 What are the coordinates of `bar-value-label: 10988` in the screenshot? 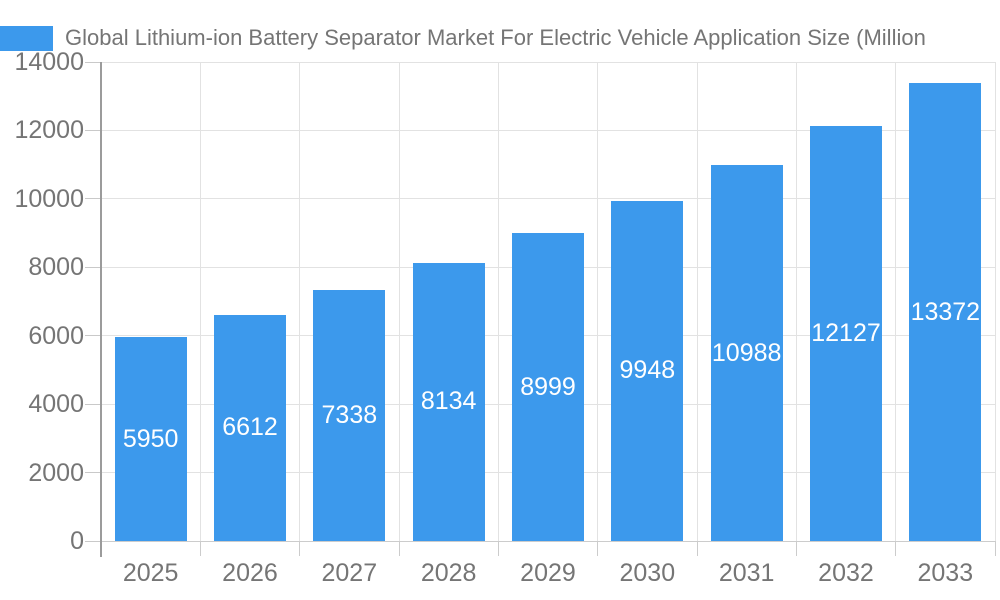 It's located at (746, 352).